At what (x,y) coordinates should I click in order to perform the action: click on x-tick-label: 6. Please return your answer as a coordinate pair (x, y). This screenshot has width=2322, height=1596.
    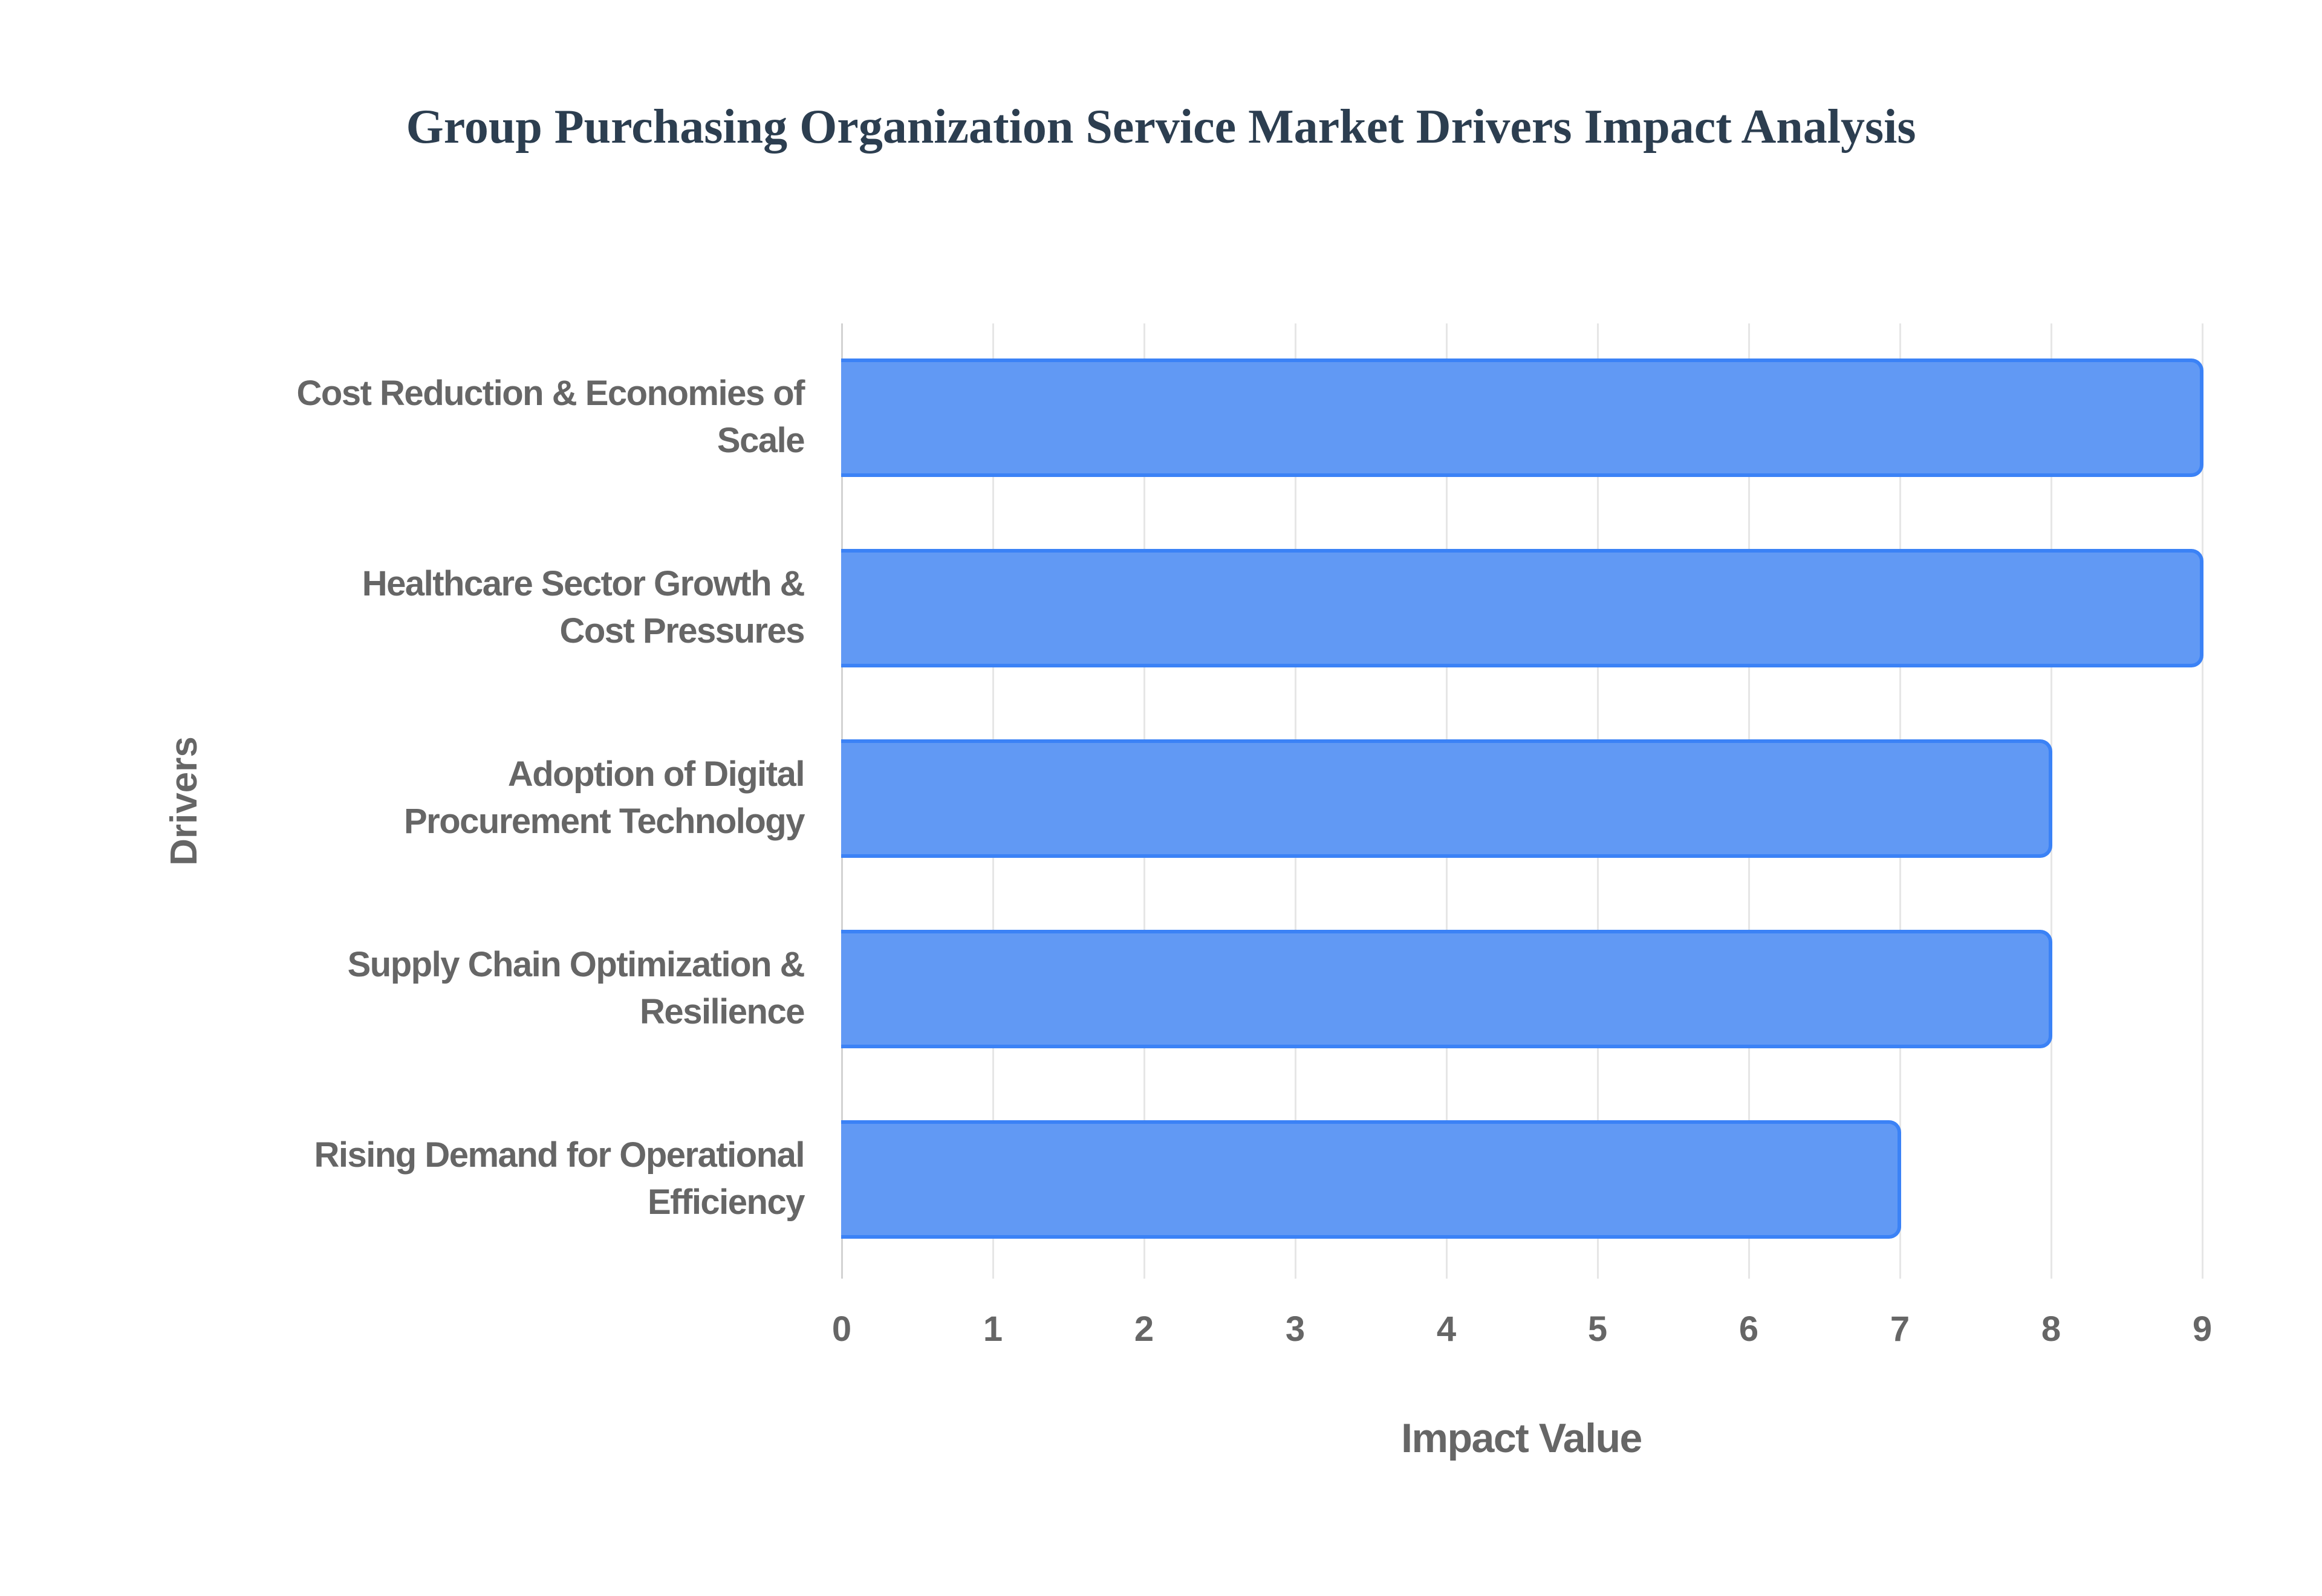
    Looking at the image, I should click on (1748, 1329).